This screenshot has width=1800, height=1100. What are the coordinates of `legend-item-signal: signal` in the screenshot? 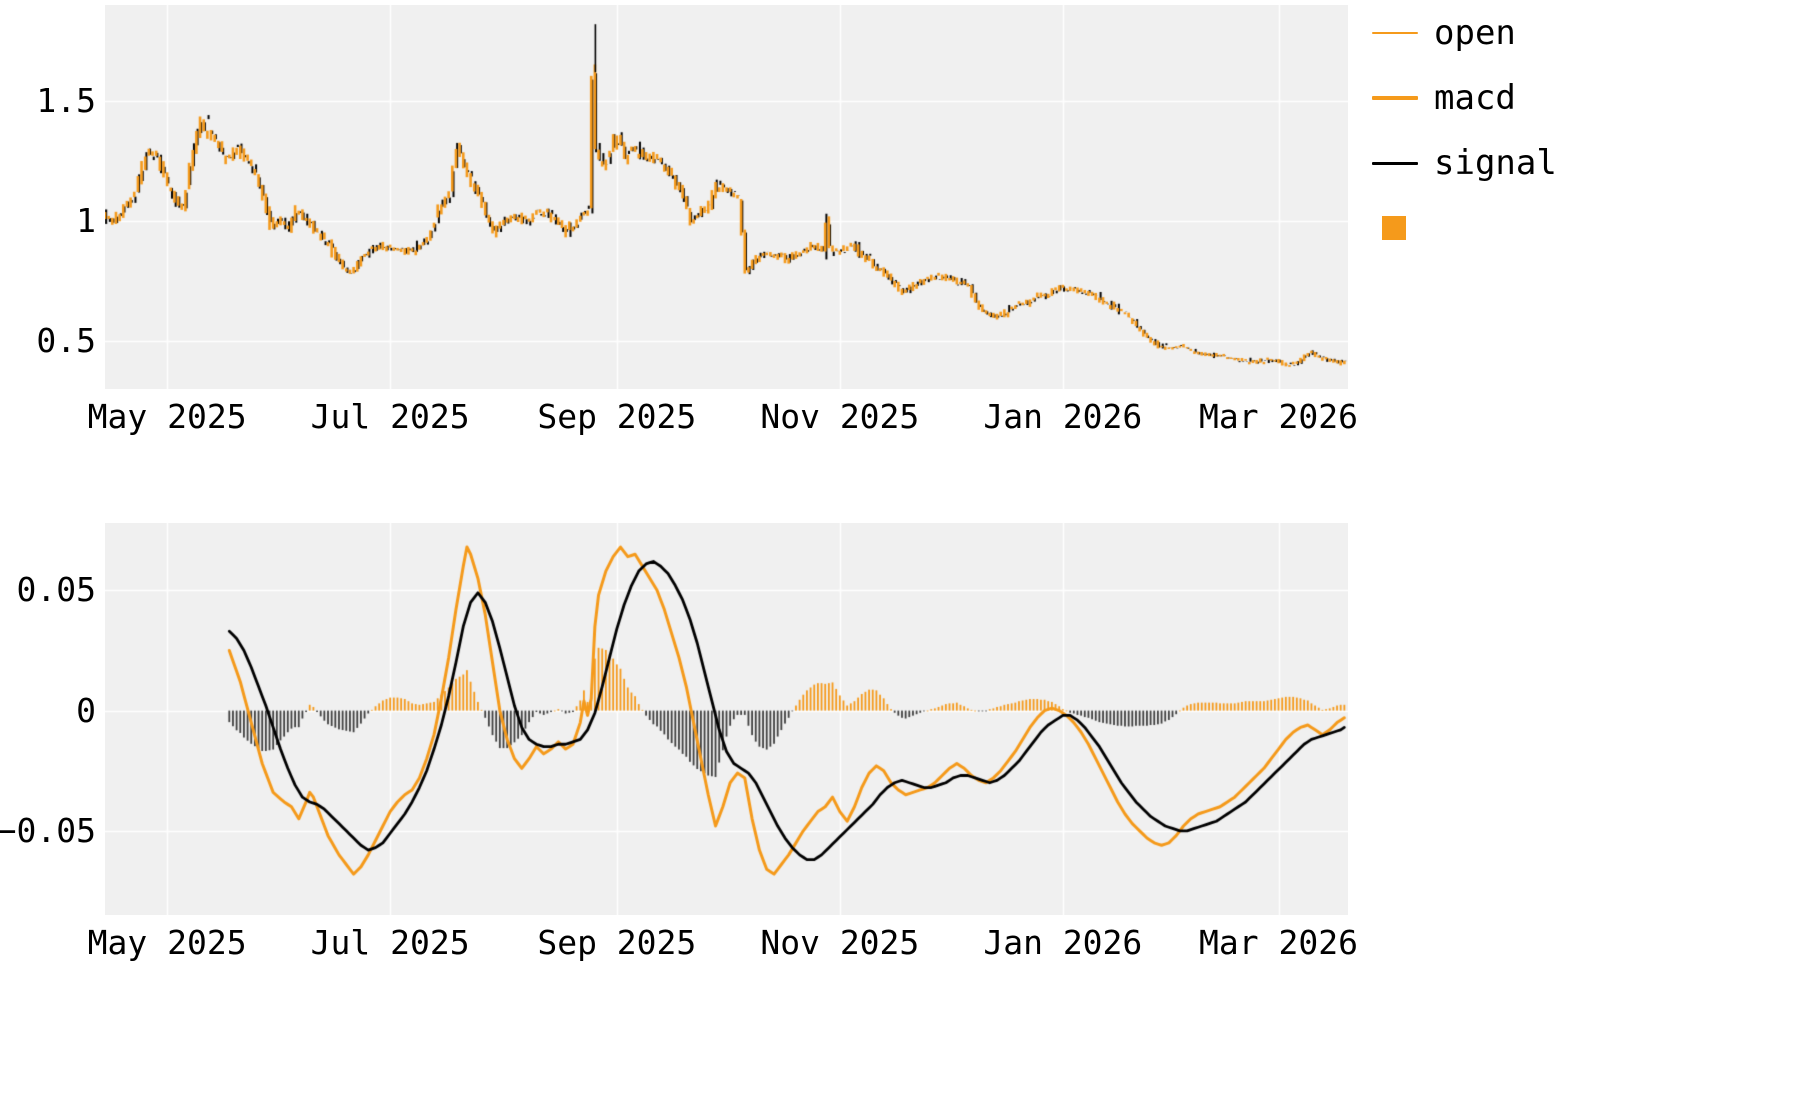 It's located at (1464, 163).